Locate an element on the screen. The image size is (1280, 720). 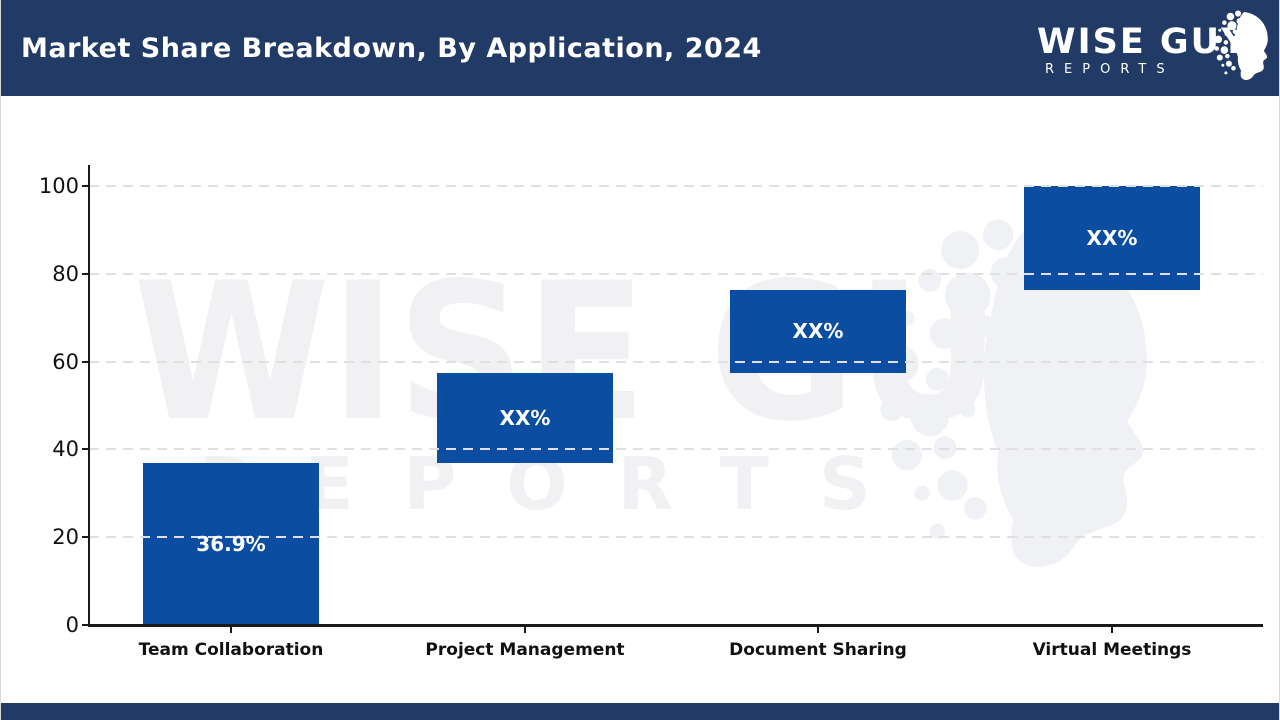
y-tick-label: 20 is located at coordinates (65, 537).